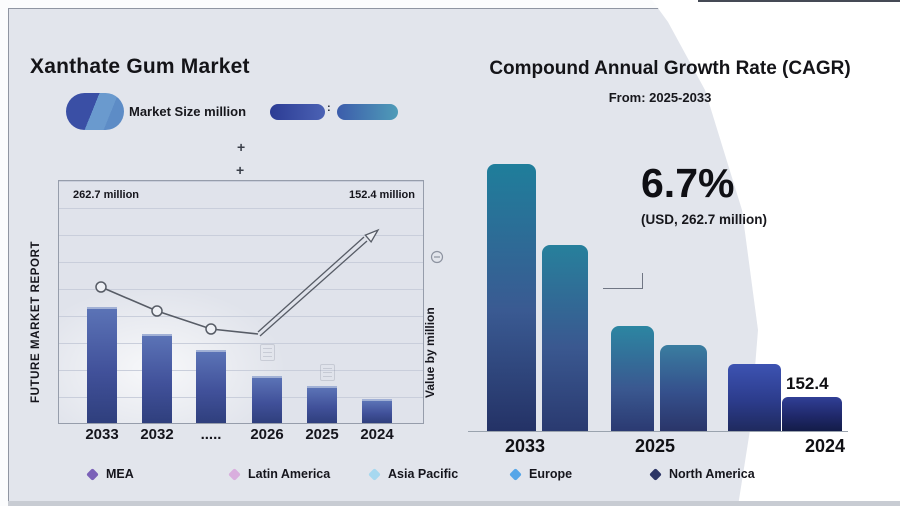 The height and width of the screenshot is (506, 900). I want to click on cagr-bar-2033-b, so click(565, 338).